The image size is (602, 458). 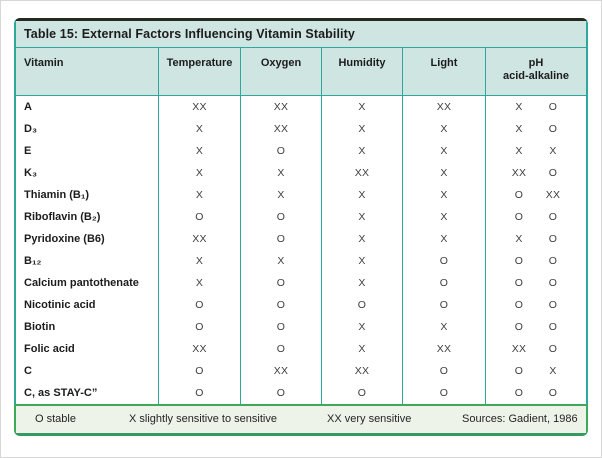 What do you see at coordinates (301, 195) in the screenshot?
I see `table-row: Thiamin (B₁) X X X X O XX` at bounding box center [301, 195].